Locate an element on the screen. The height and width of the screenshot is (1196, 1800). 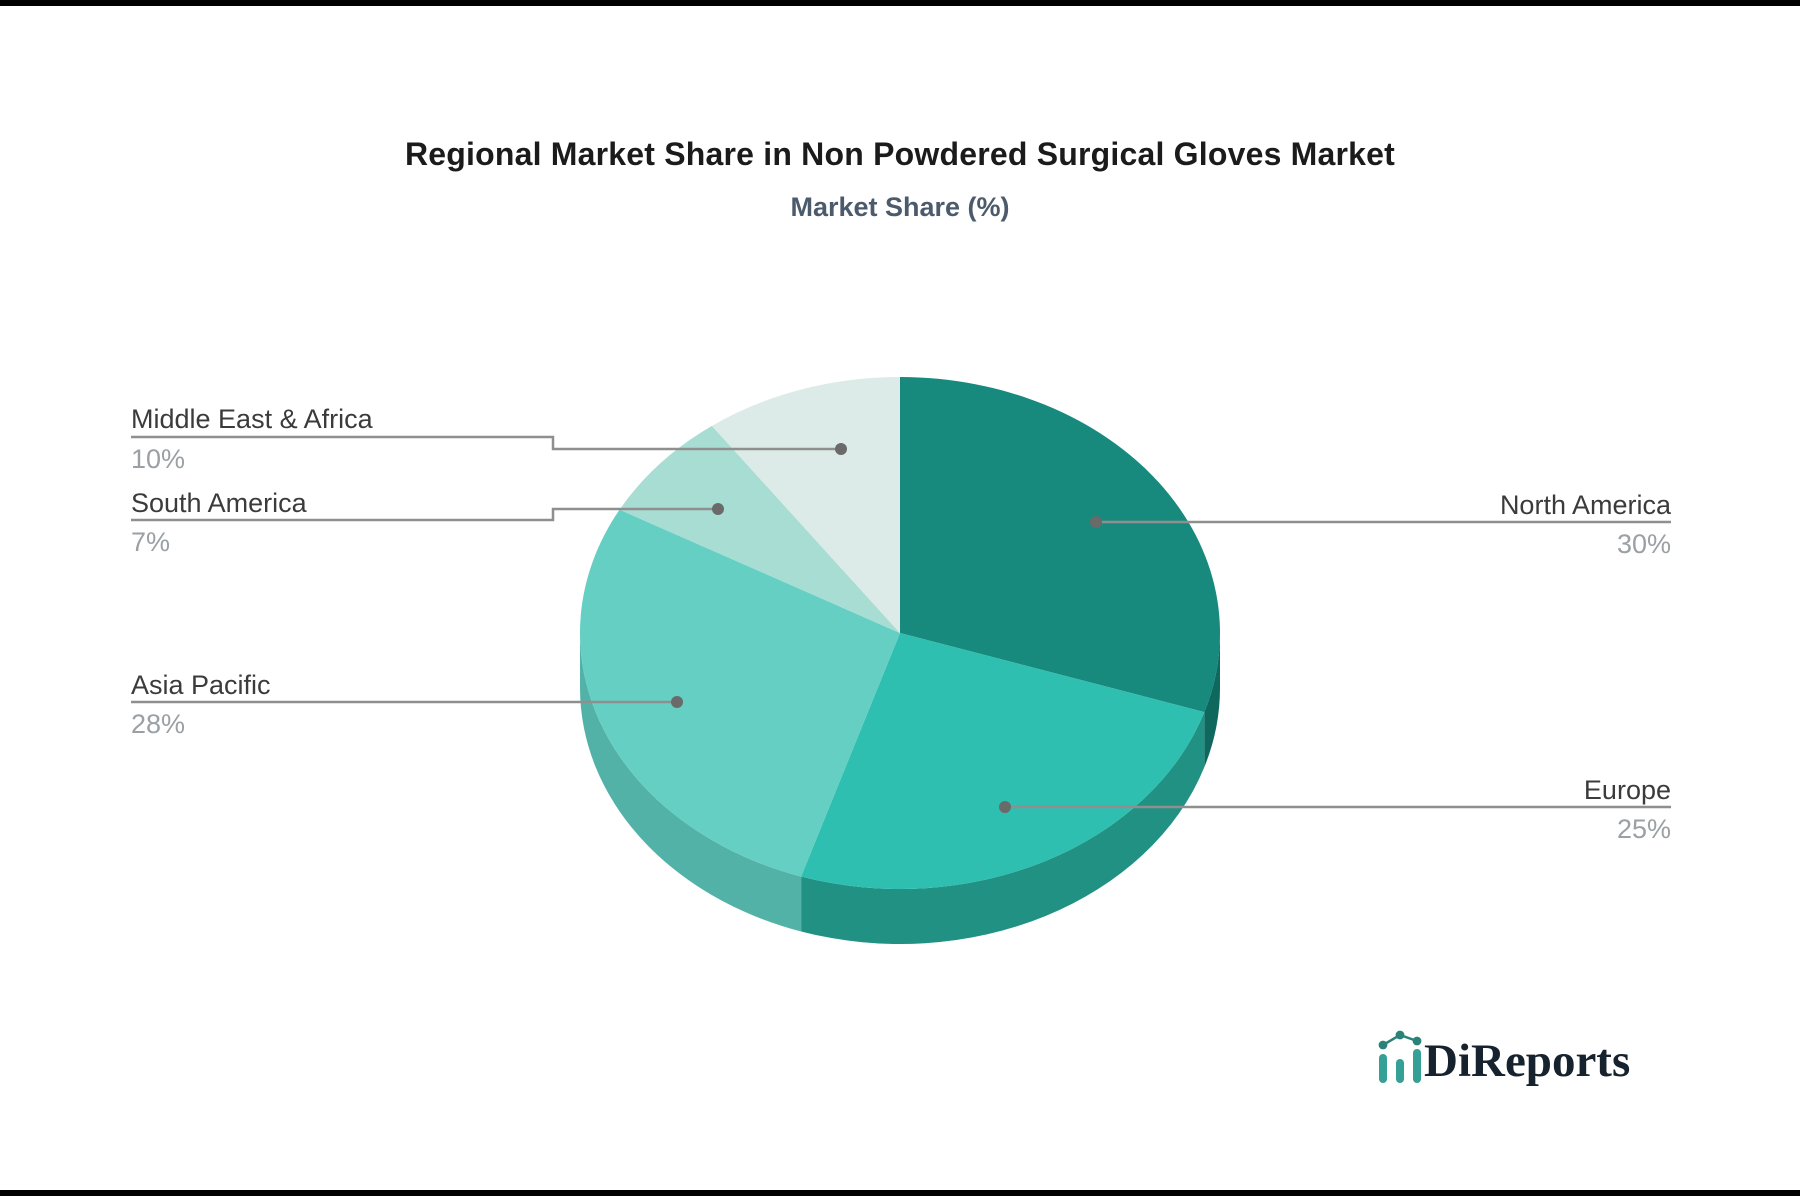
pie-slice-europe is located at coordinates (1003, 761).